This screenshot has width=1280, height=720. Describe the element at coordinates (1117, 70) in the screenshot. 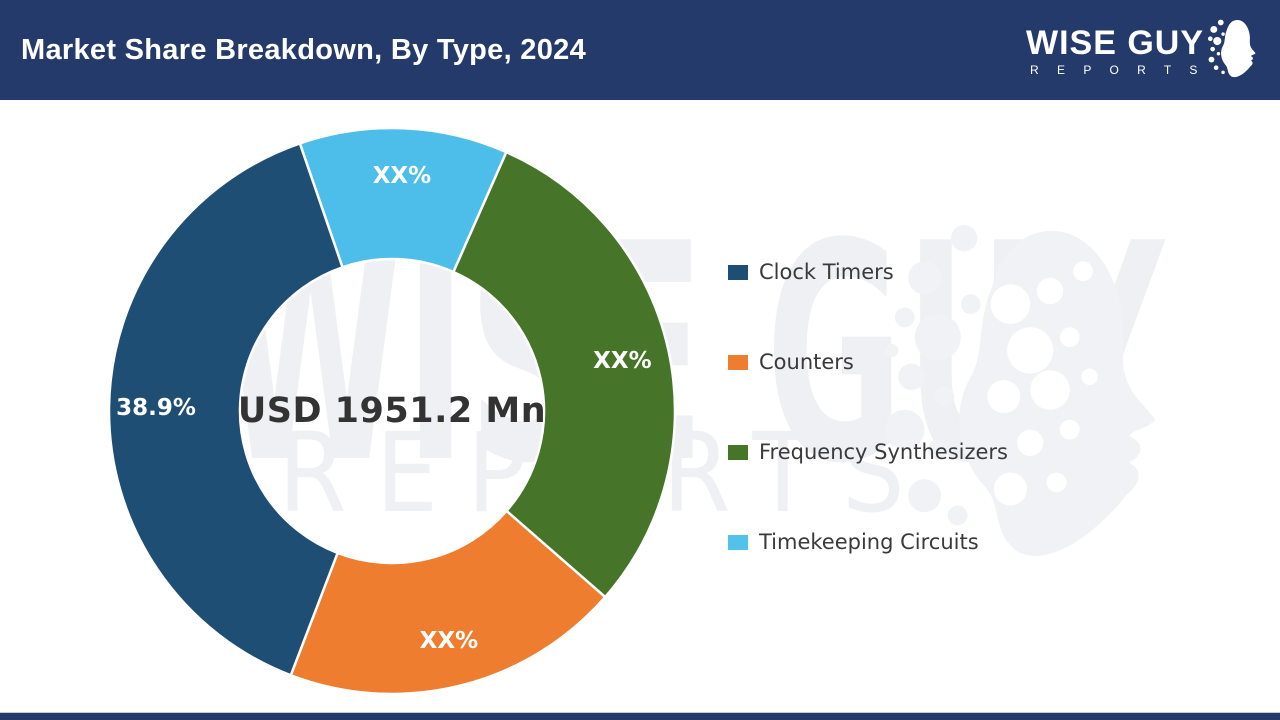

I see `logo-subtitle: R E P O R T S` at that location.